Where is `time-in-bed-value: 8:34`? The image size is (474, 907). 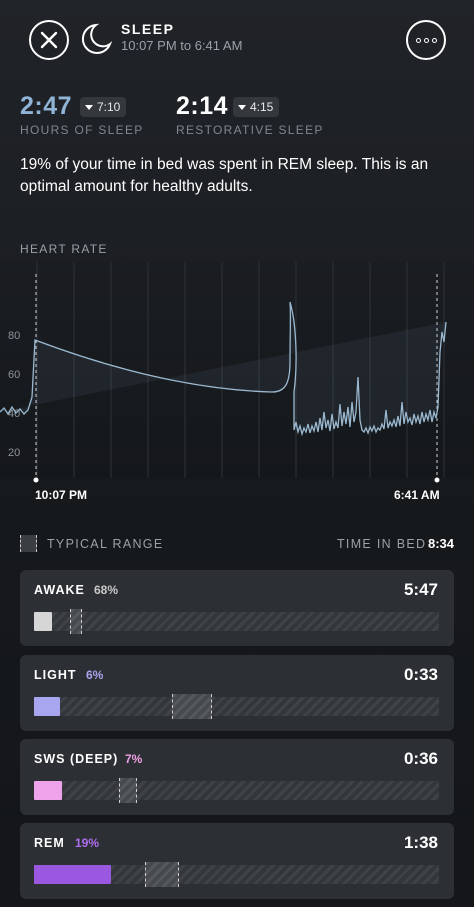 time-in-bed-value: 8:34 is located at coordinates (441, 543).